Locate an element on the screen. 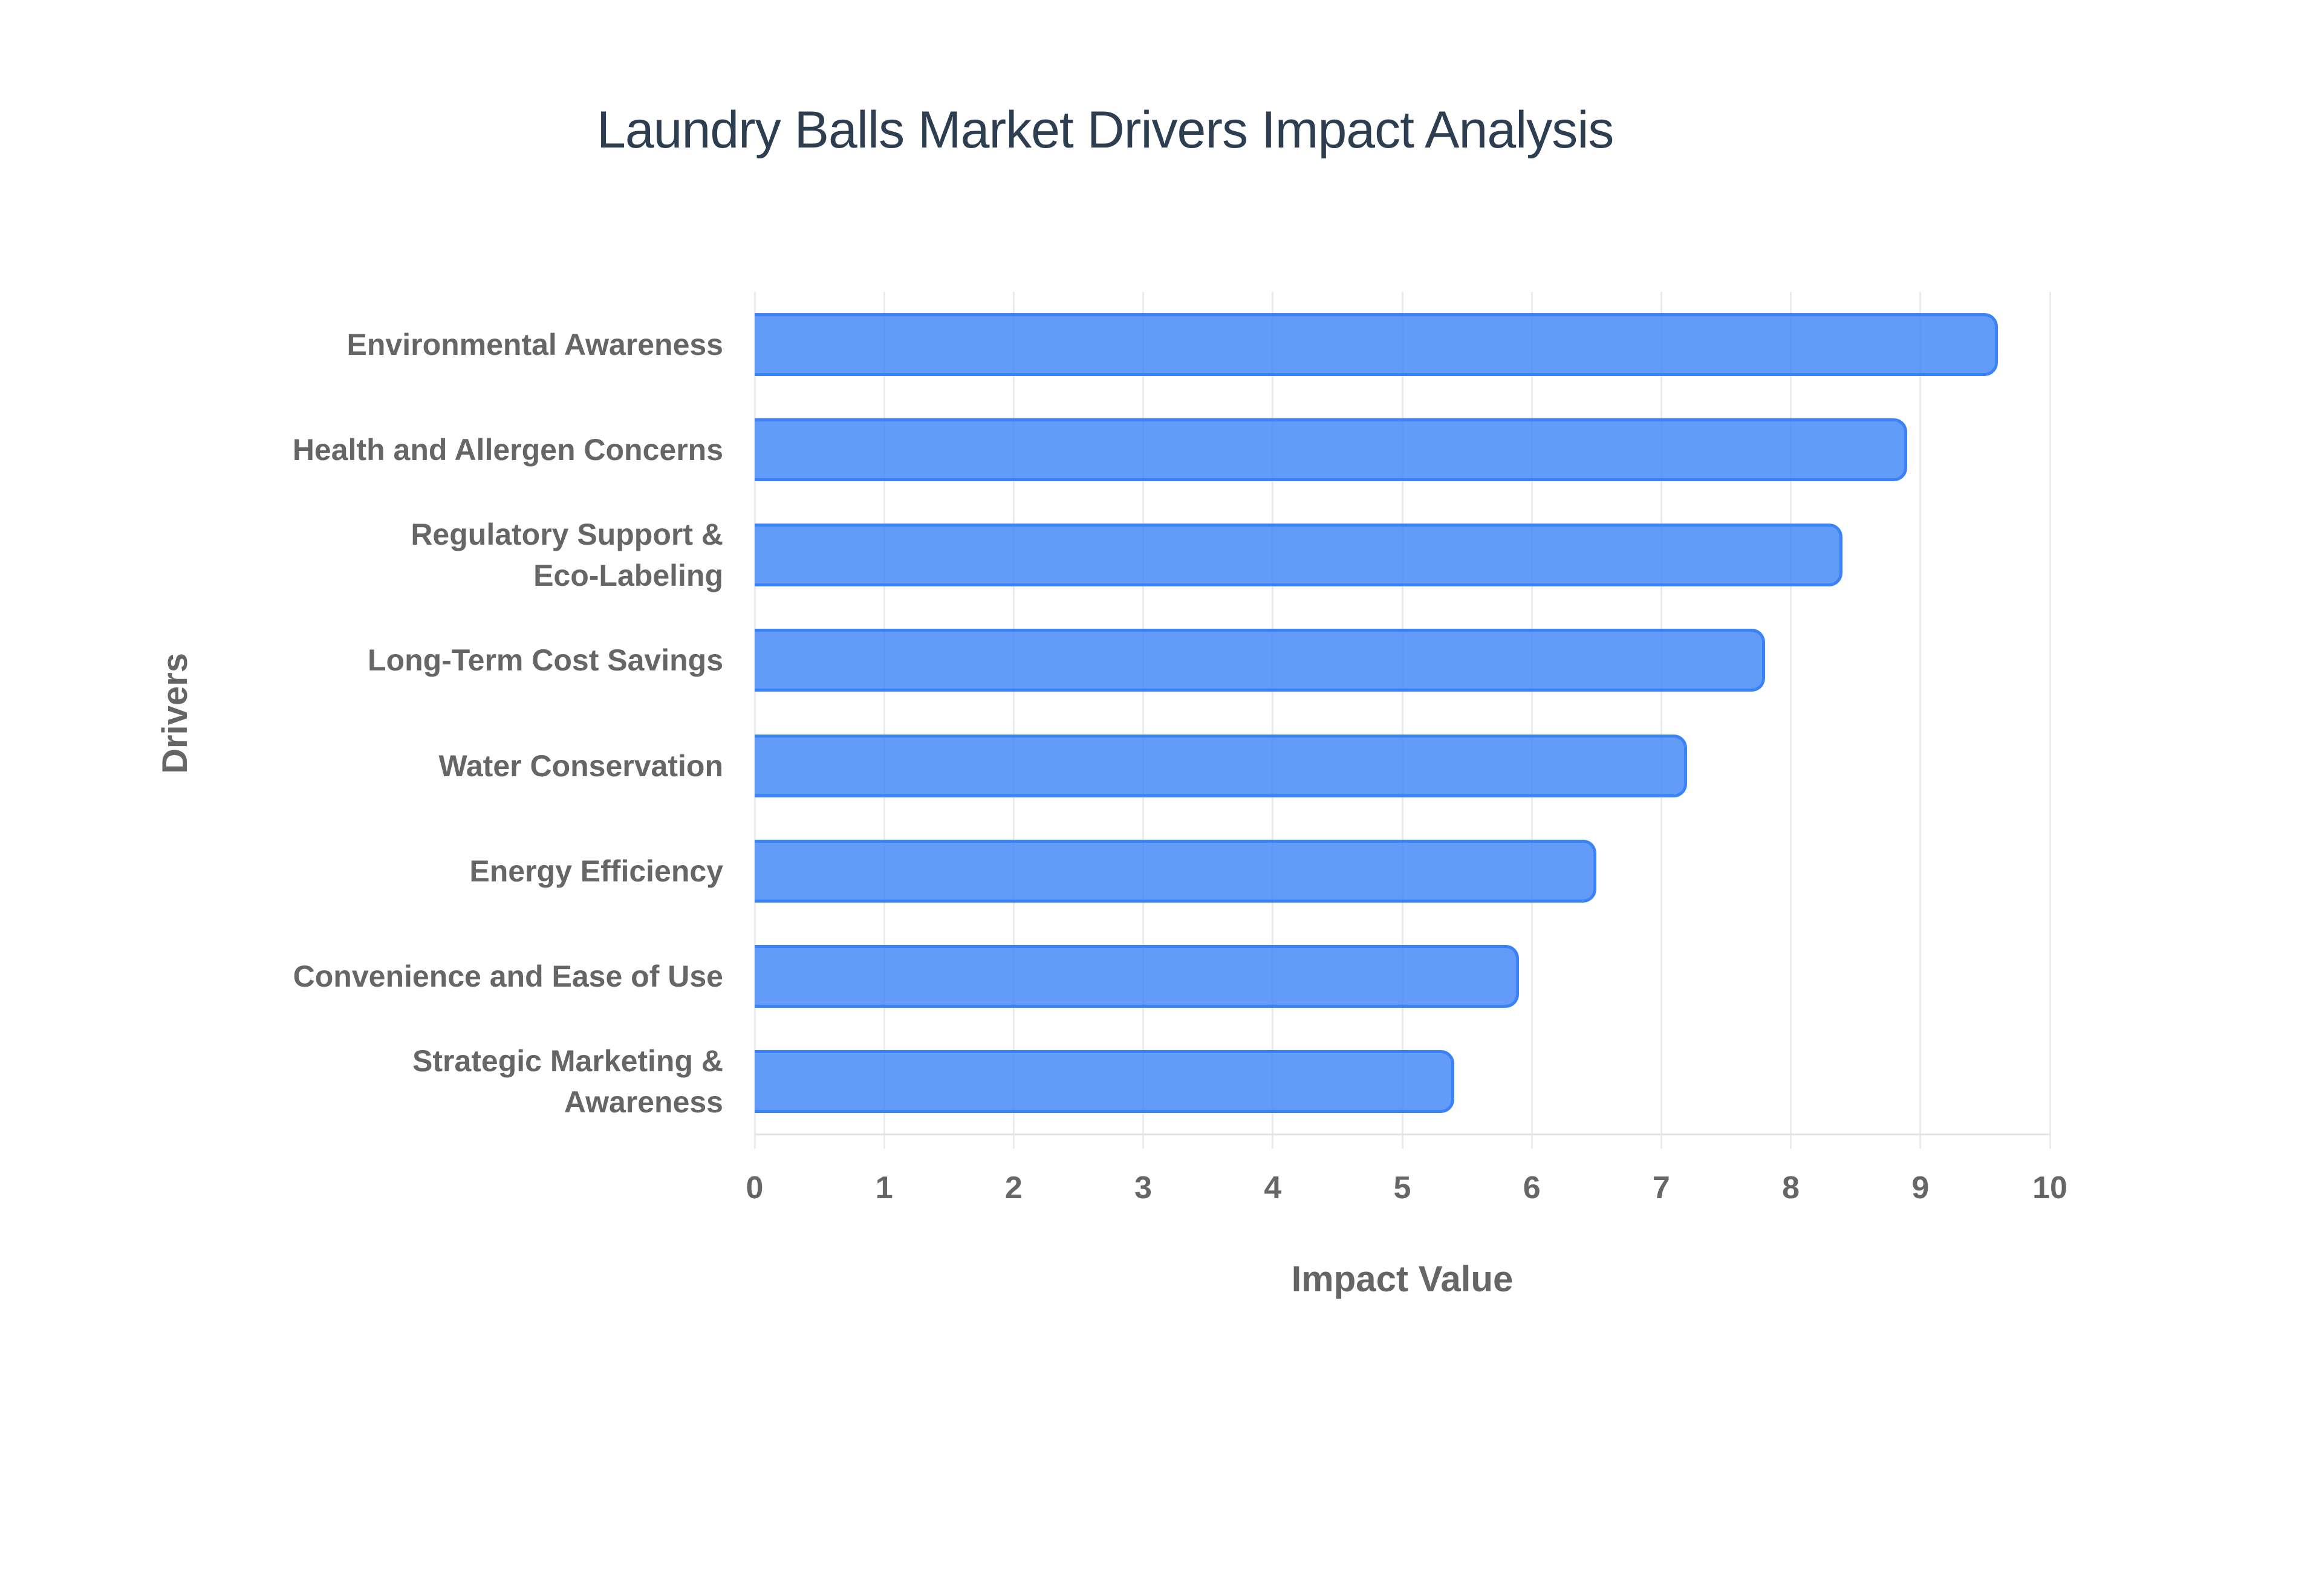 This screenshot has height=1596, width=2322. y-tick-label: Environmental Awareness is located at coordinates (390, 344).